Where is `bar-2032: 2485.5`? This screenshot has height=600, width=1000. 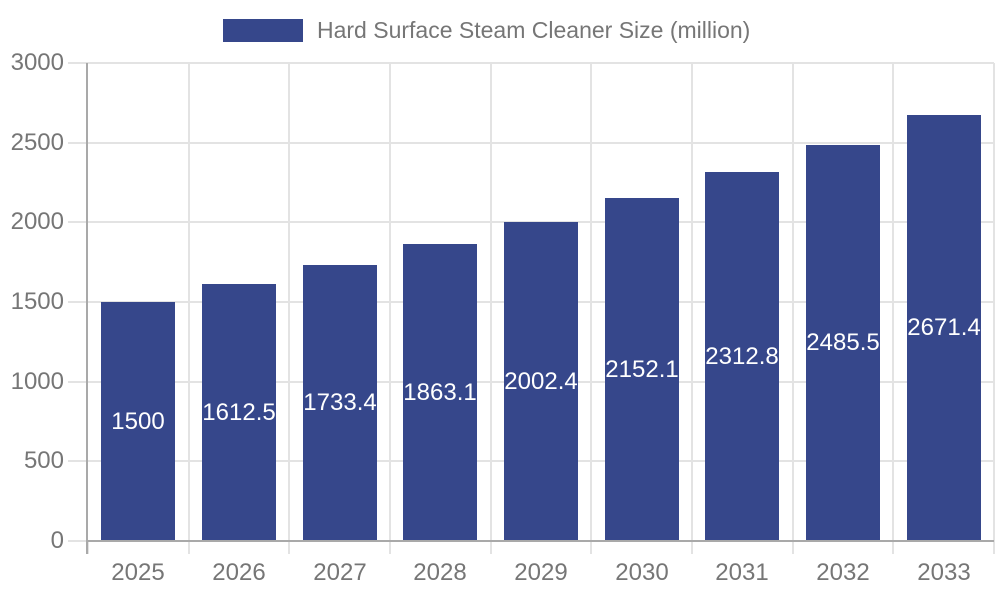
bar-2032: 2485.5 is located at coordinates (843, 343).